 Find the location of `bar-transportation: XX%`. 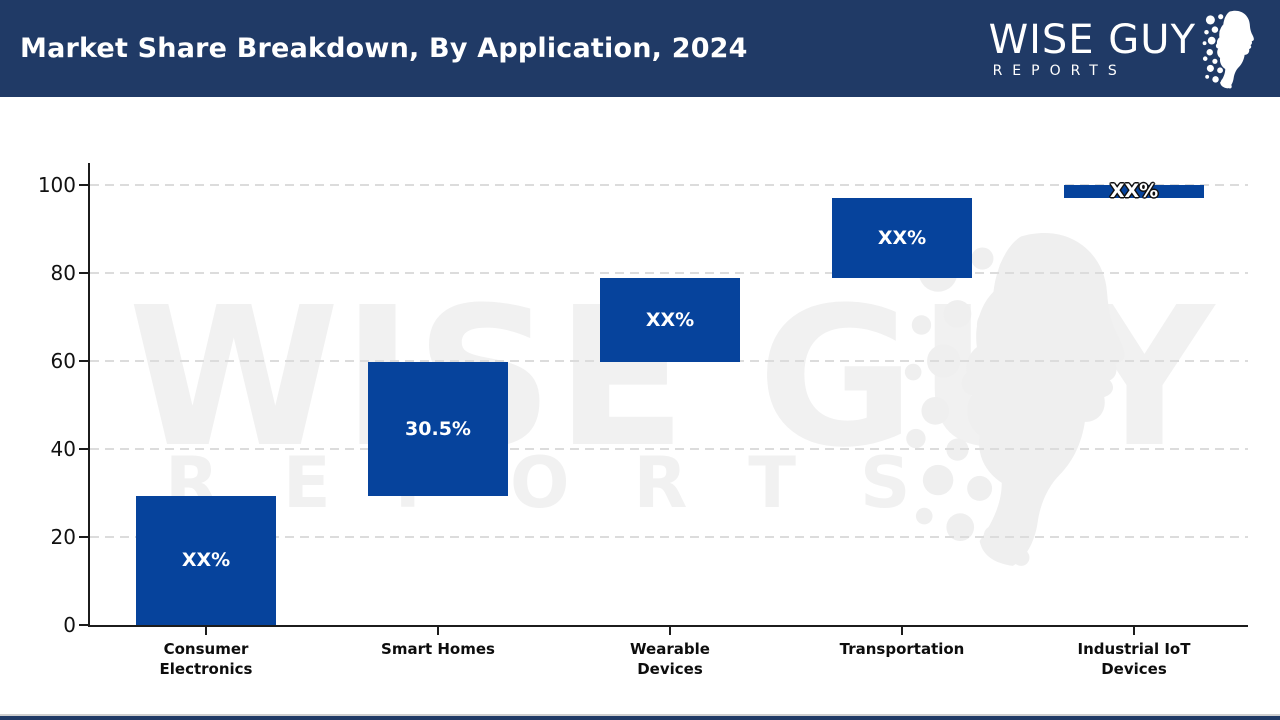

bar-transportation: XX% is located at coordinates (902, 238).